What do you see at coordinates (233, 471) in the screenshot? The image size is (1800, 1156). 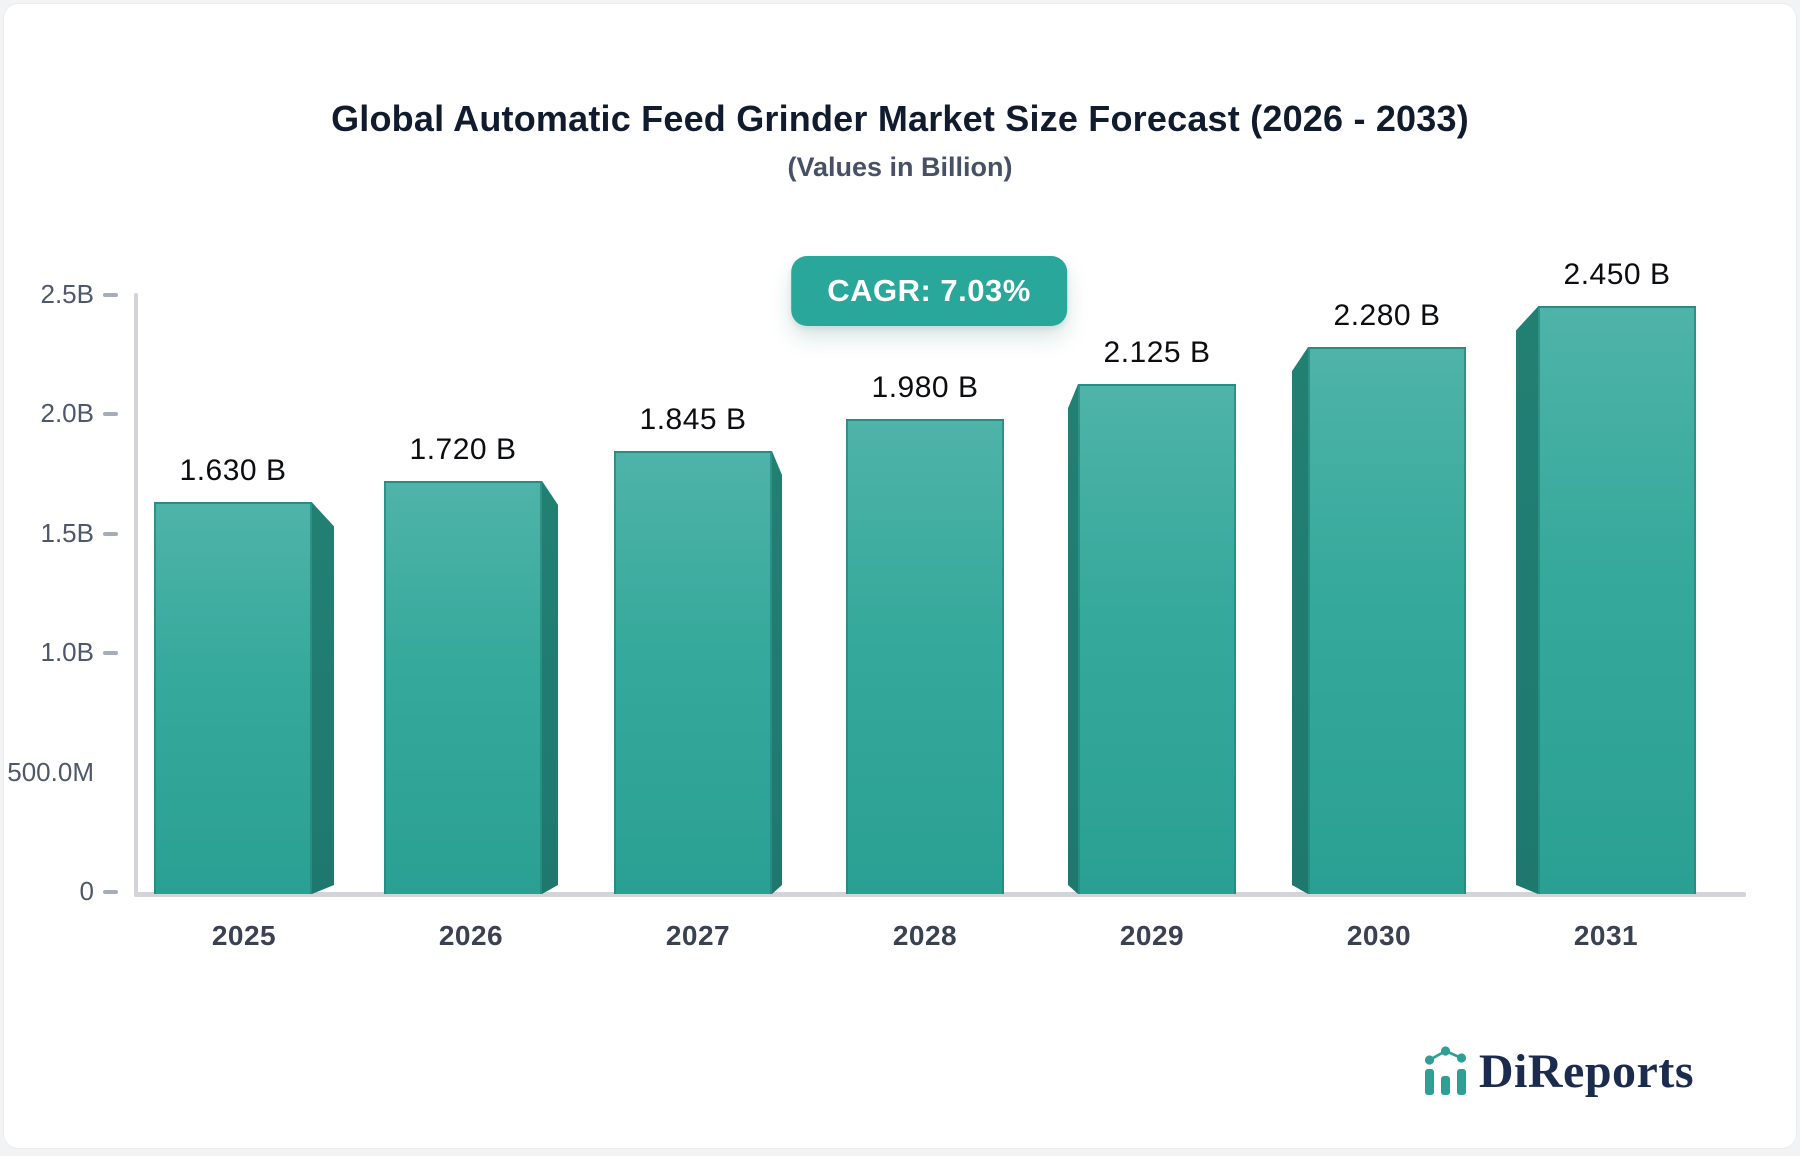 I see `bar-value-label-2025: 1.630 B` at bounding box center [233, 471].